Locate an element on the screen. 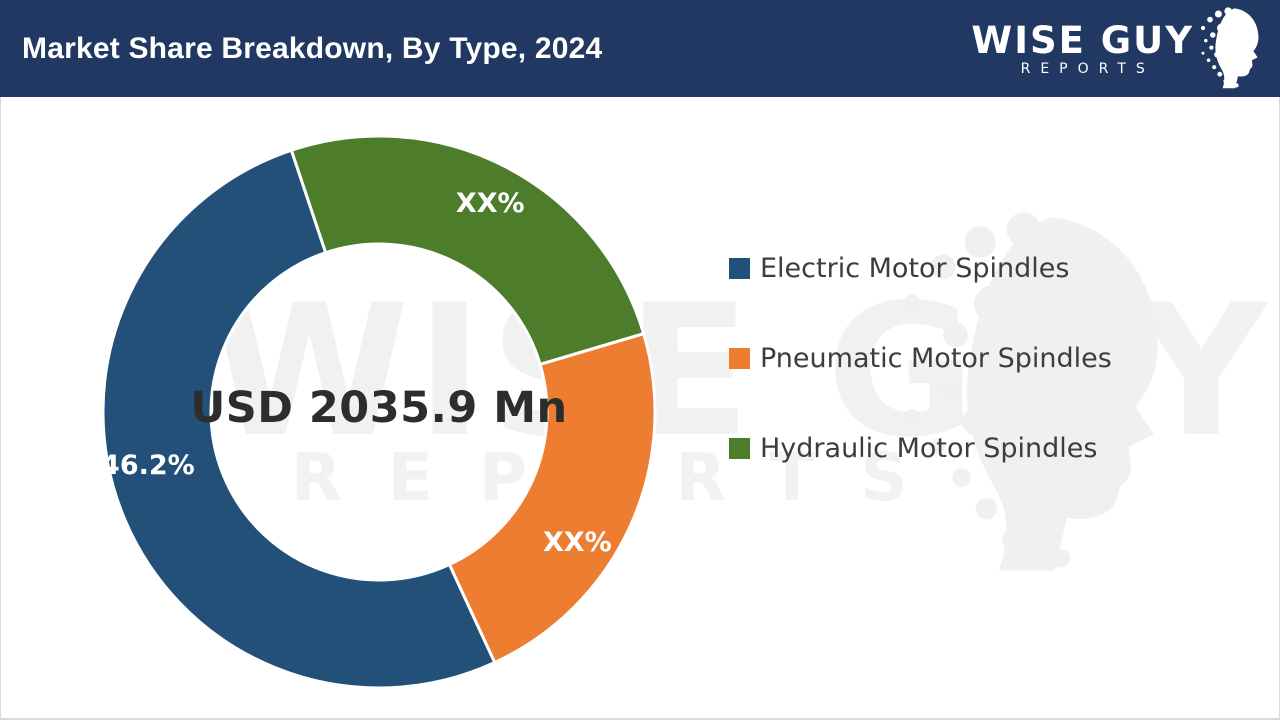  page-title: Market Share Breakdown, By Type, 2024 is located at coordinates (312, 48).